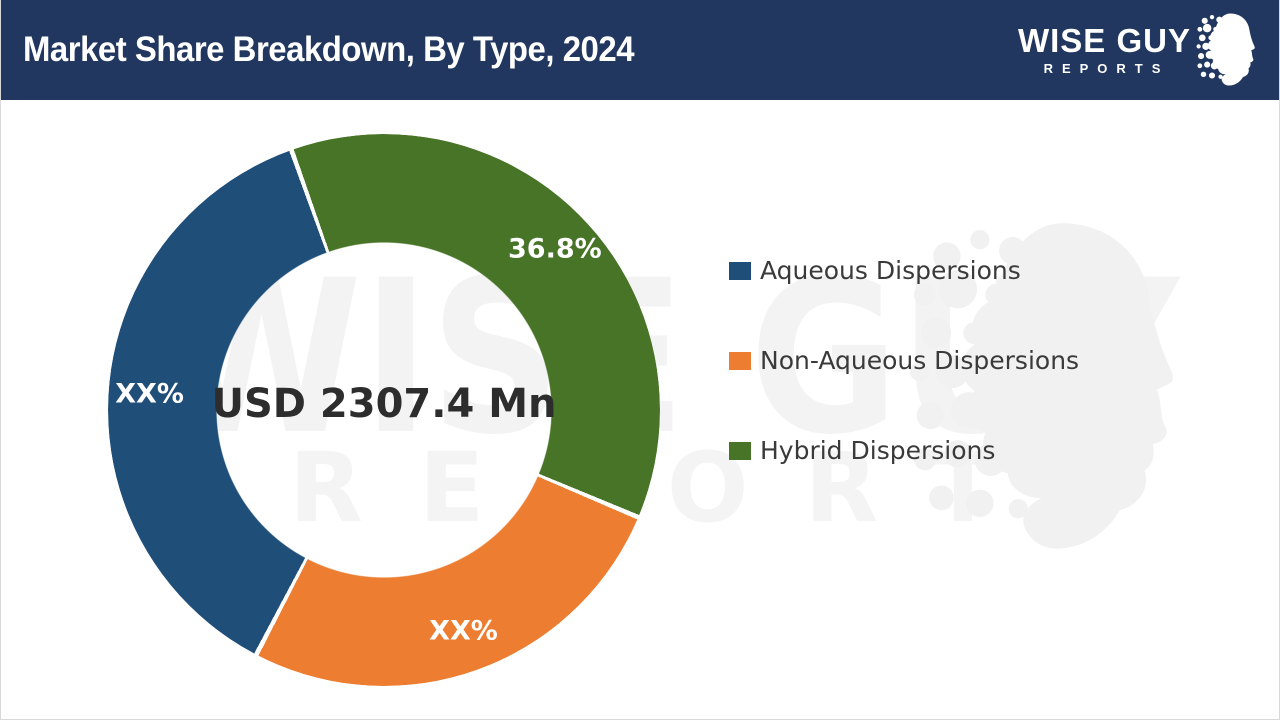 The height and width of the screenshot is (720, 1280). Describe the element at coordinates (740, 270) in the screenshot. I see `legend-swatch-aqueous` at that location.